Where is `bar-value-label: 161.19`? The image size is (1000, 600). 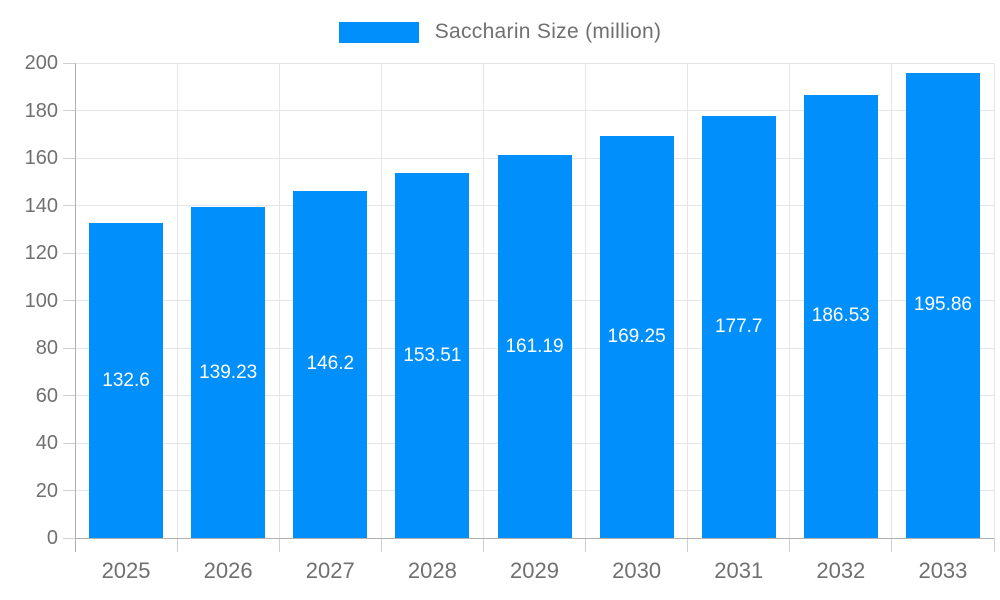 bar-value-label: 161.19 is located at coordinates (534, 346).